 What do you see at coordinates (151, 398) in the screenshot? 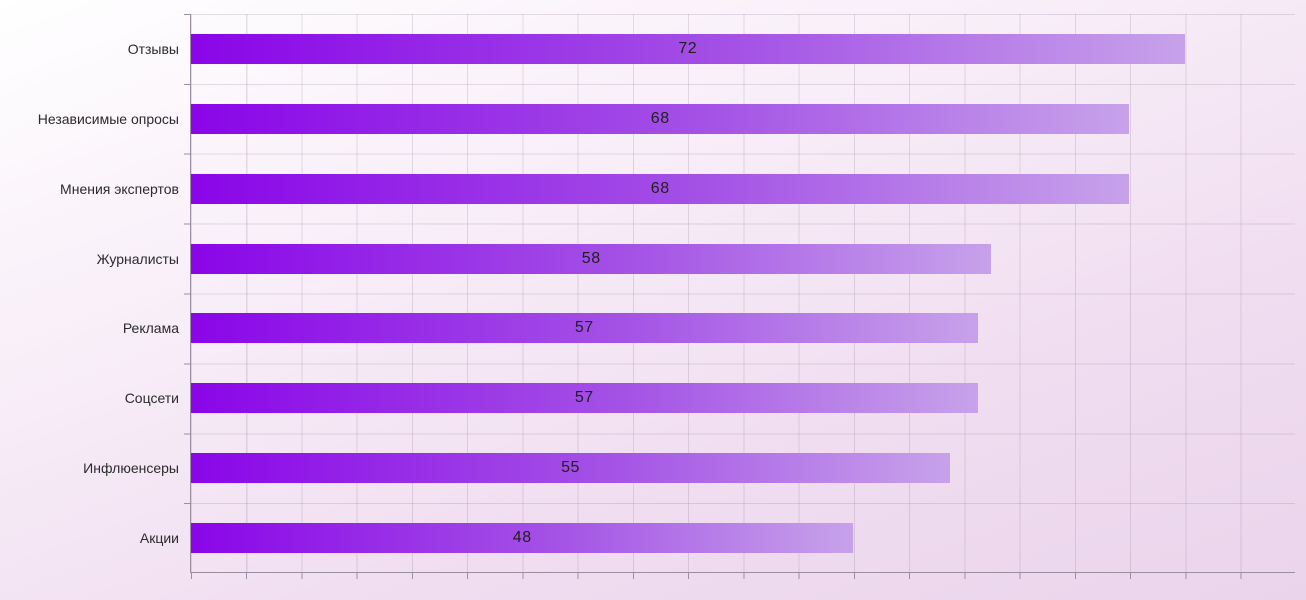
I see `category-label: Соцсети` at bounding box center [151, 398].